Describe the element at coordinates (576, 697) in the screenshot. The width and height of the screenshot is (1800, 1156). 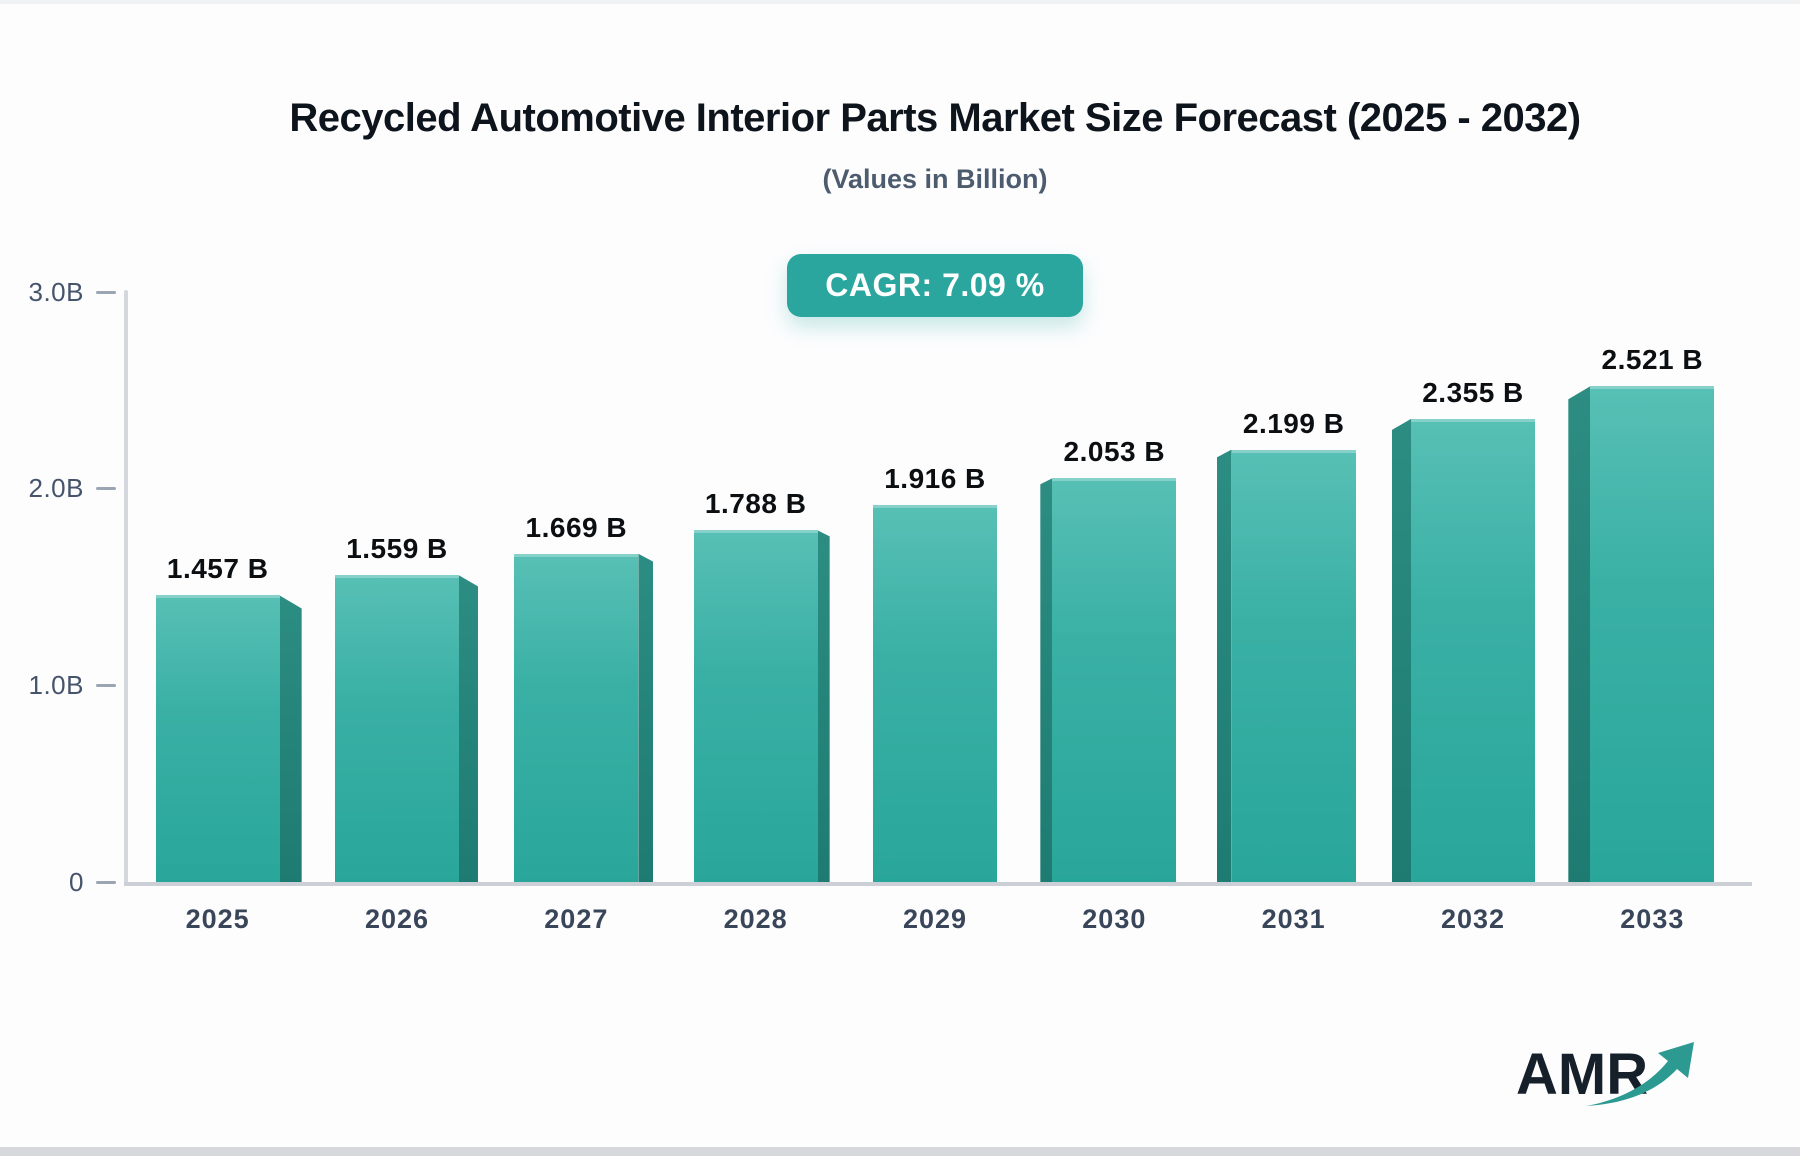
I see `bar-face: 1.669 B` at that location.